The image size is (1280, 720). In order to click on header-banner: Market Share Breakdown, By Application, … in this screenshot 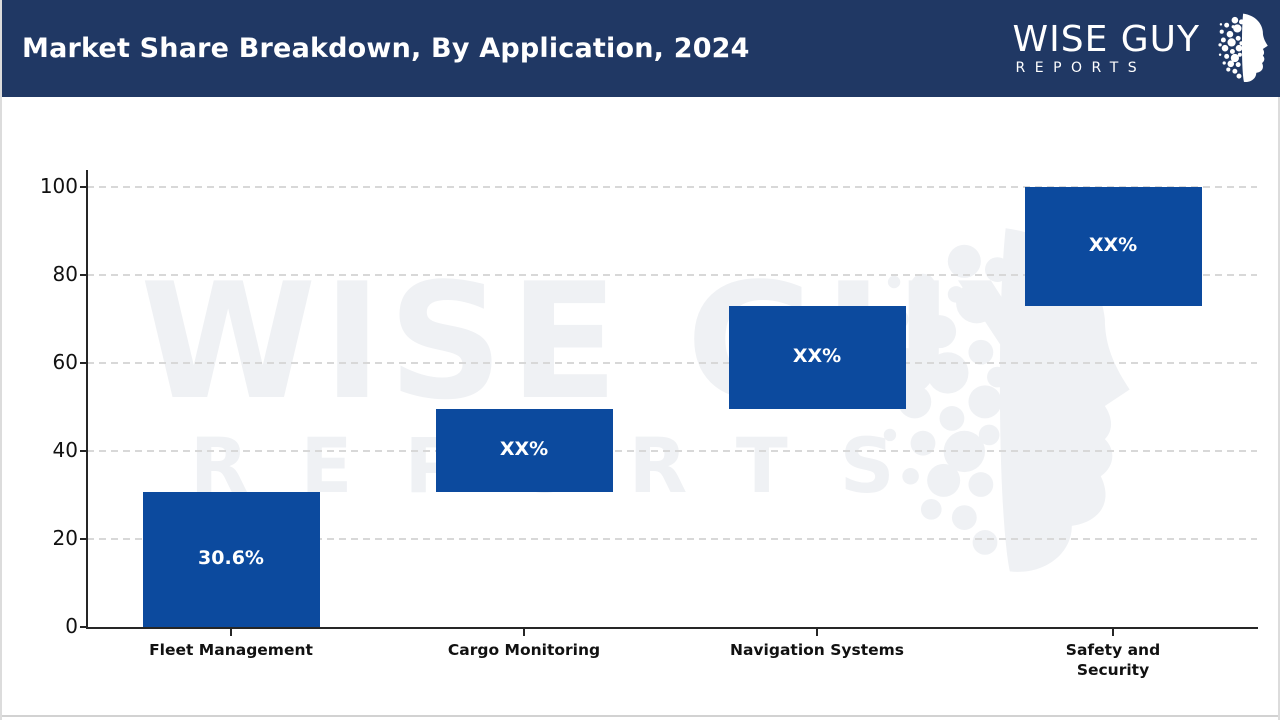, I will do `click(641, 48)`.